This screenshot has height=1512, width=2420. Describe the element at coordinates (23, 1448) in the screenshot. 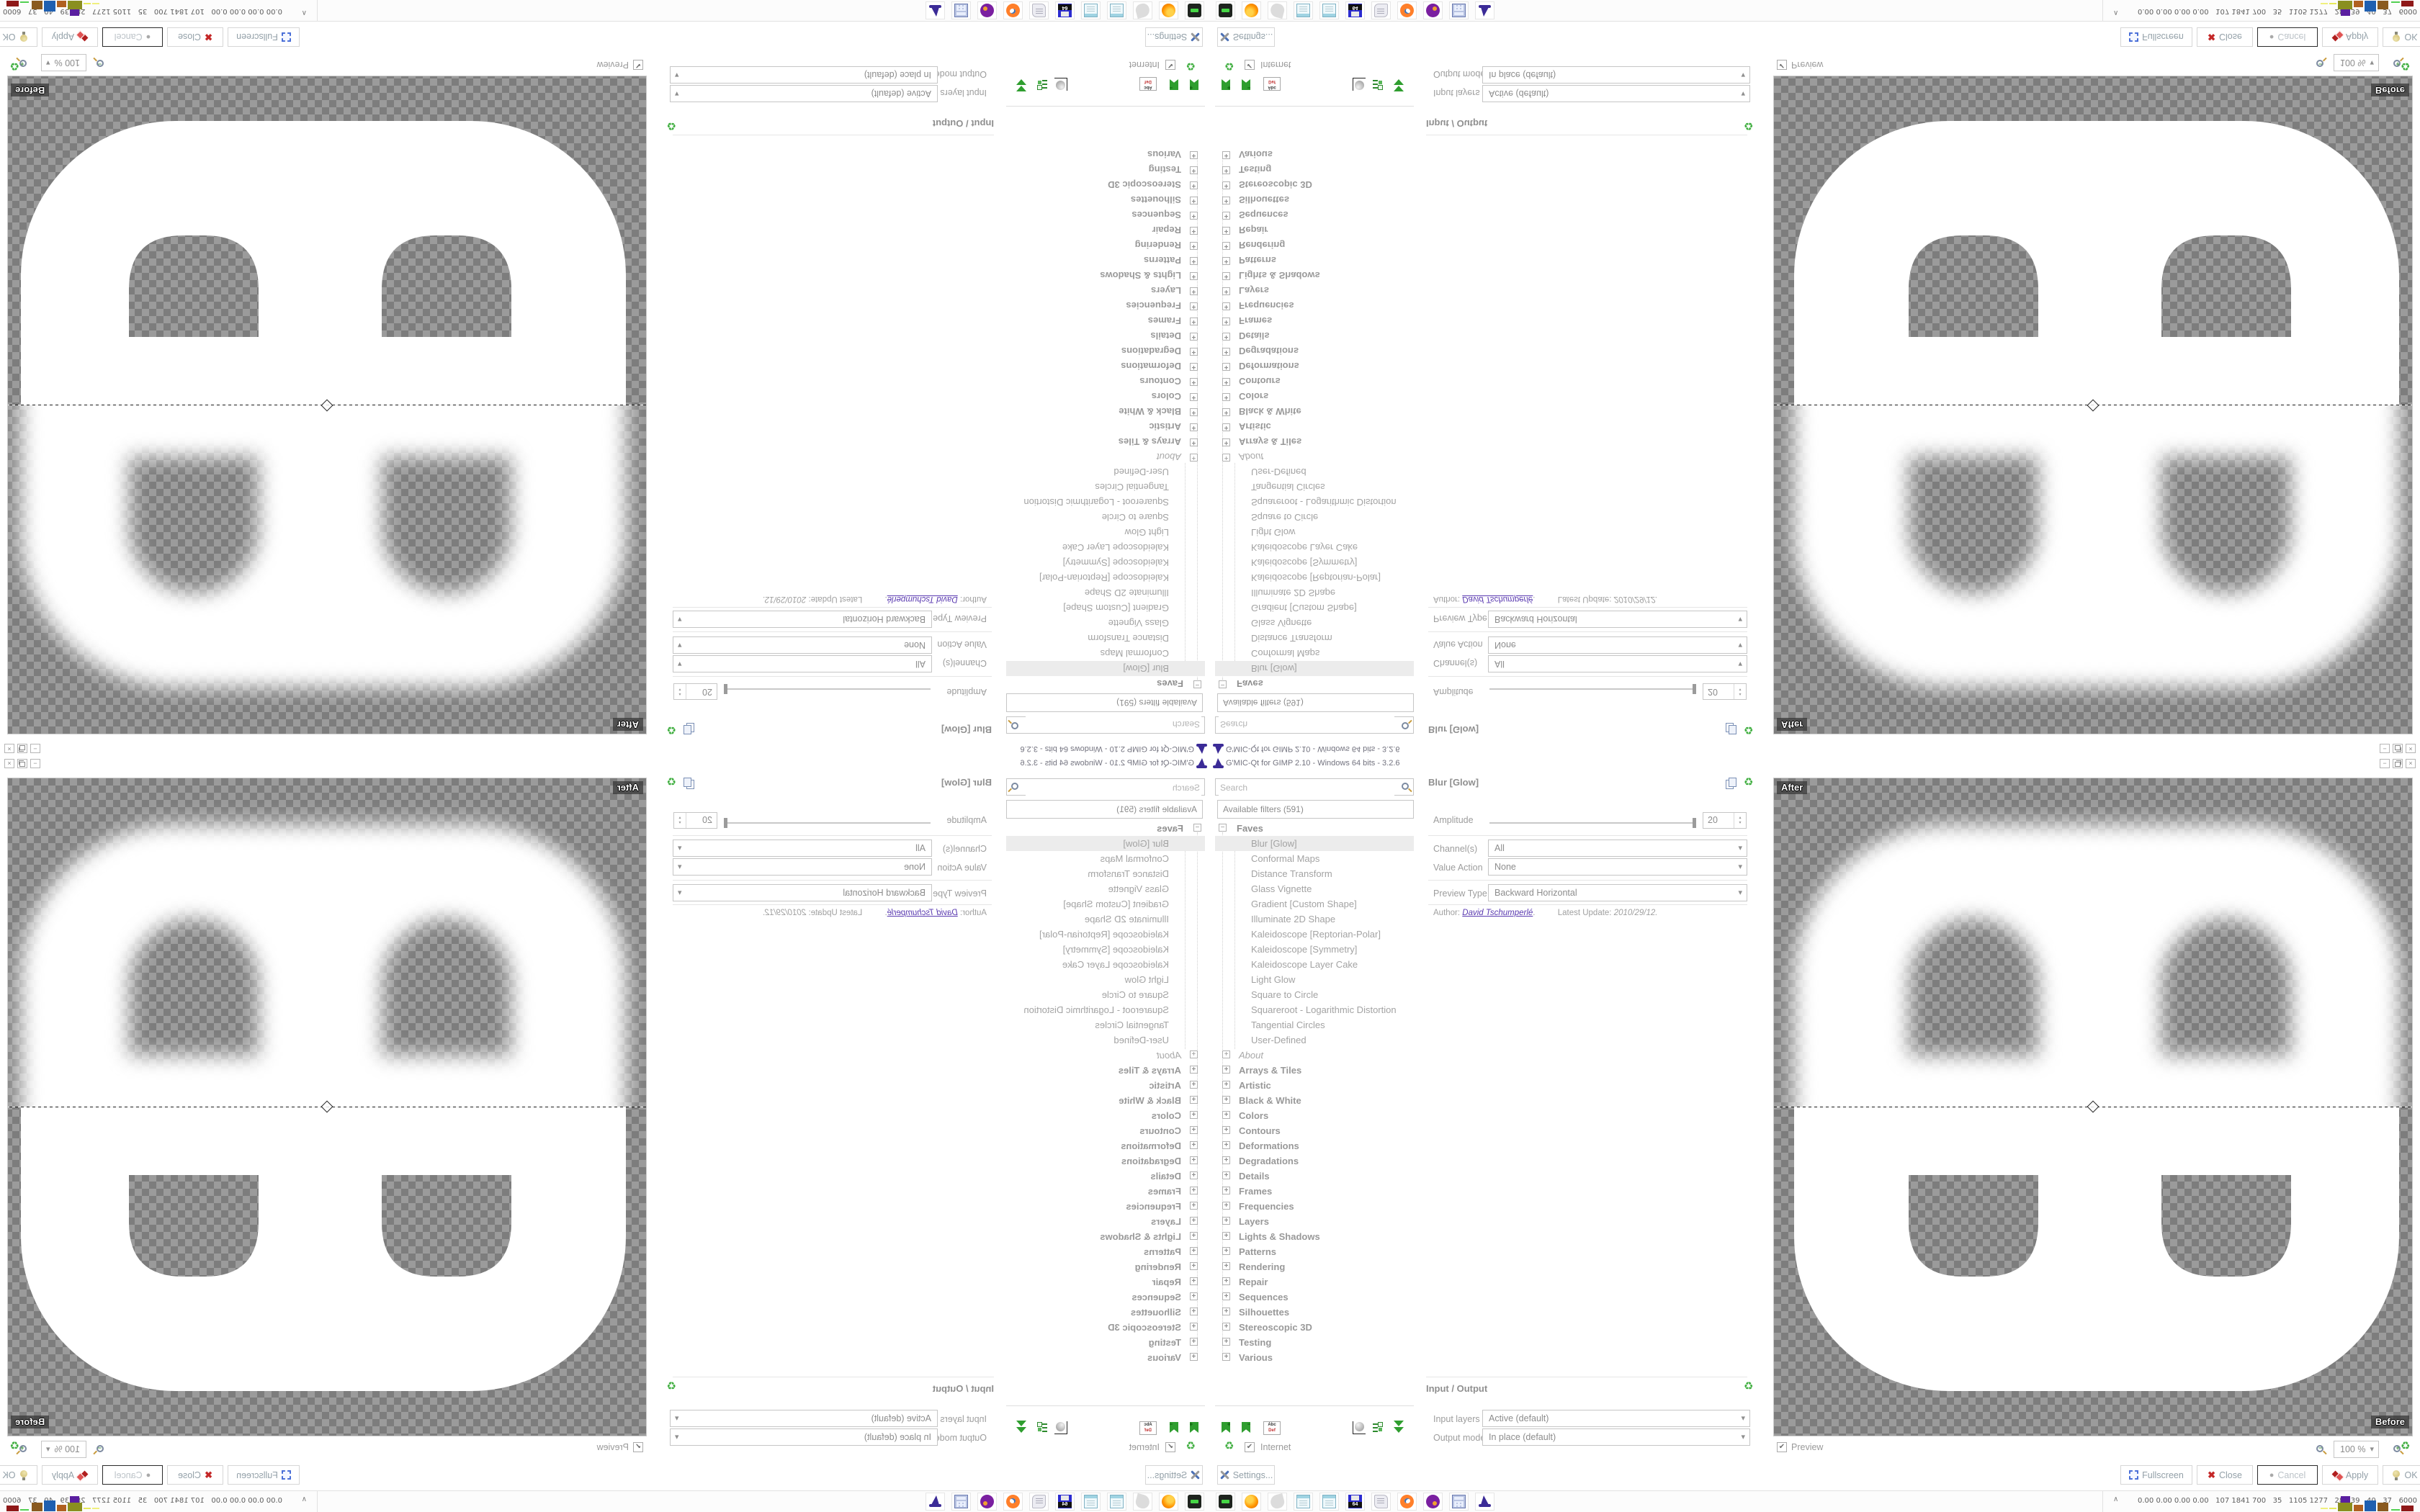

I see `zoom-in-icon` at that location.